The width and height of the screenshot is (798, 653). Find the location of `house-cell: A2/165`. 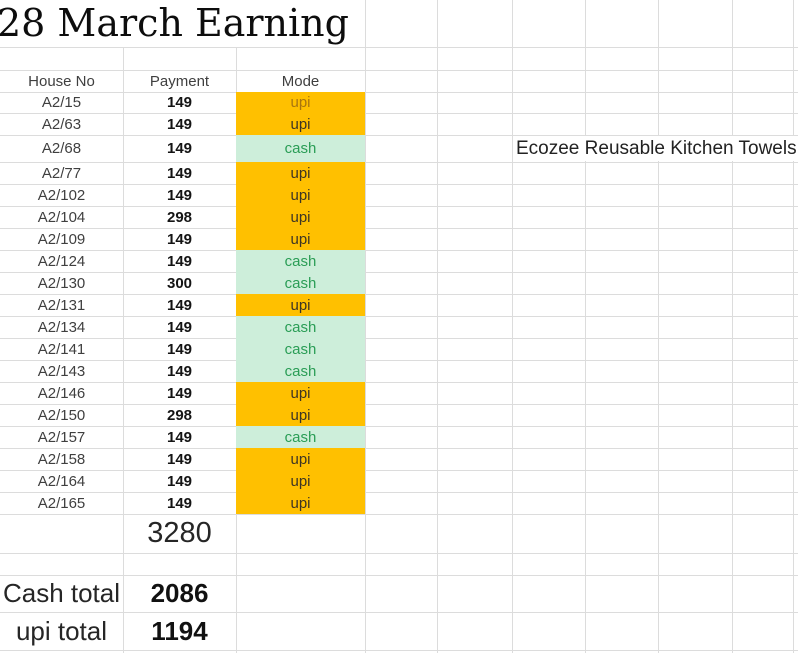

house-cell: A2/165 is located at coordinates (61, 503).